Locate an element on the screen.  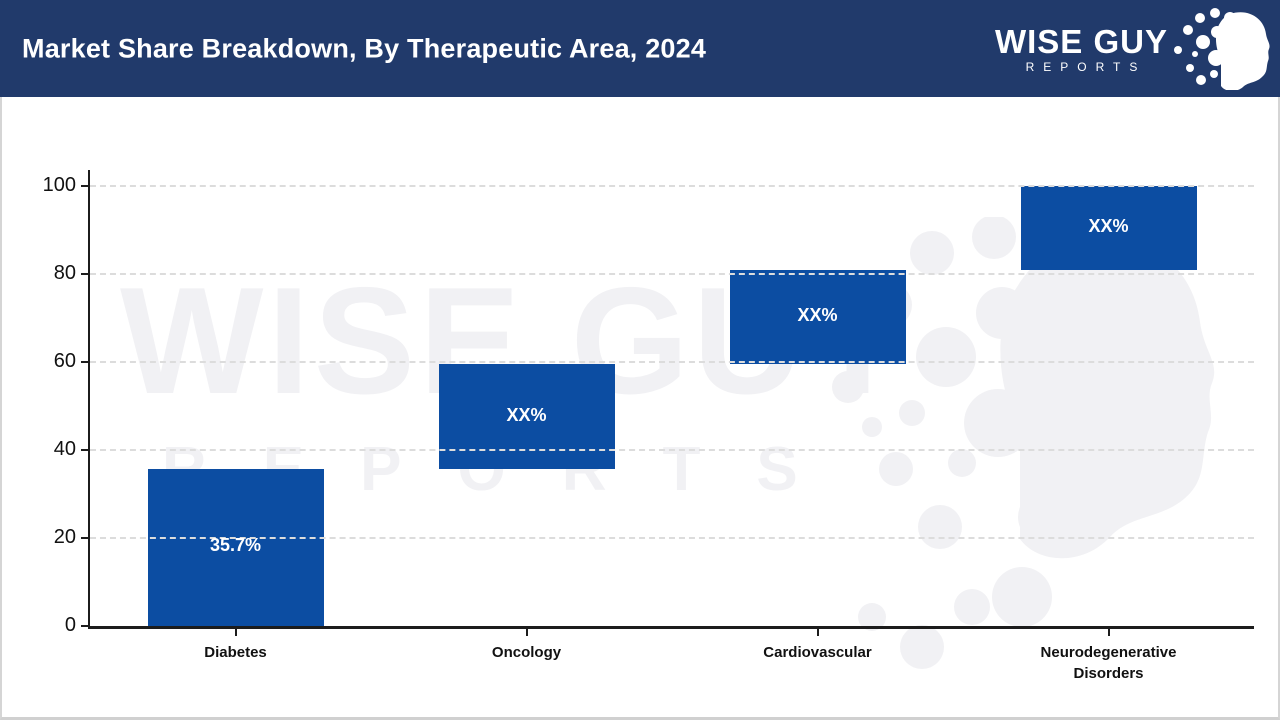
brand-head-icon is located at coordinates (1222, 49).